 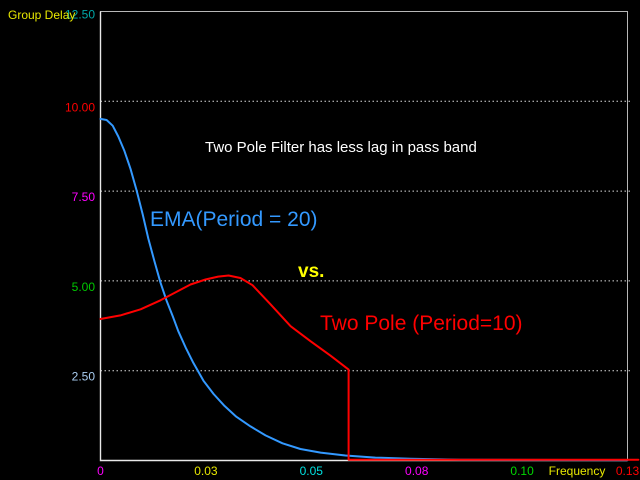 What do you see at coordinates (577, 471) in the screenshot?
I see `x-axis-title: Frequency` at bounding box center [577, 471].